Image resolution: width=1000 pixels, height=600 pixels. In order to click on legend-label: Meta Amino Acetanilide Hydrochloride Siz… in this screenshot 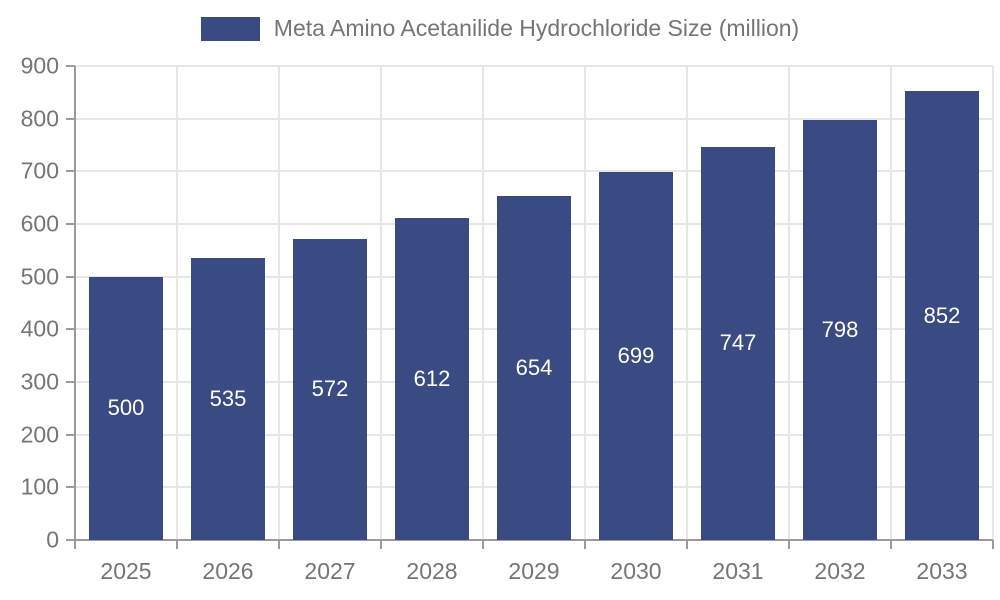, I will do `click(536, 28)`.